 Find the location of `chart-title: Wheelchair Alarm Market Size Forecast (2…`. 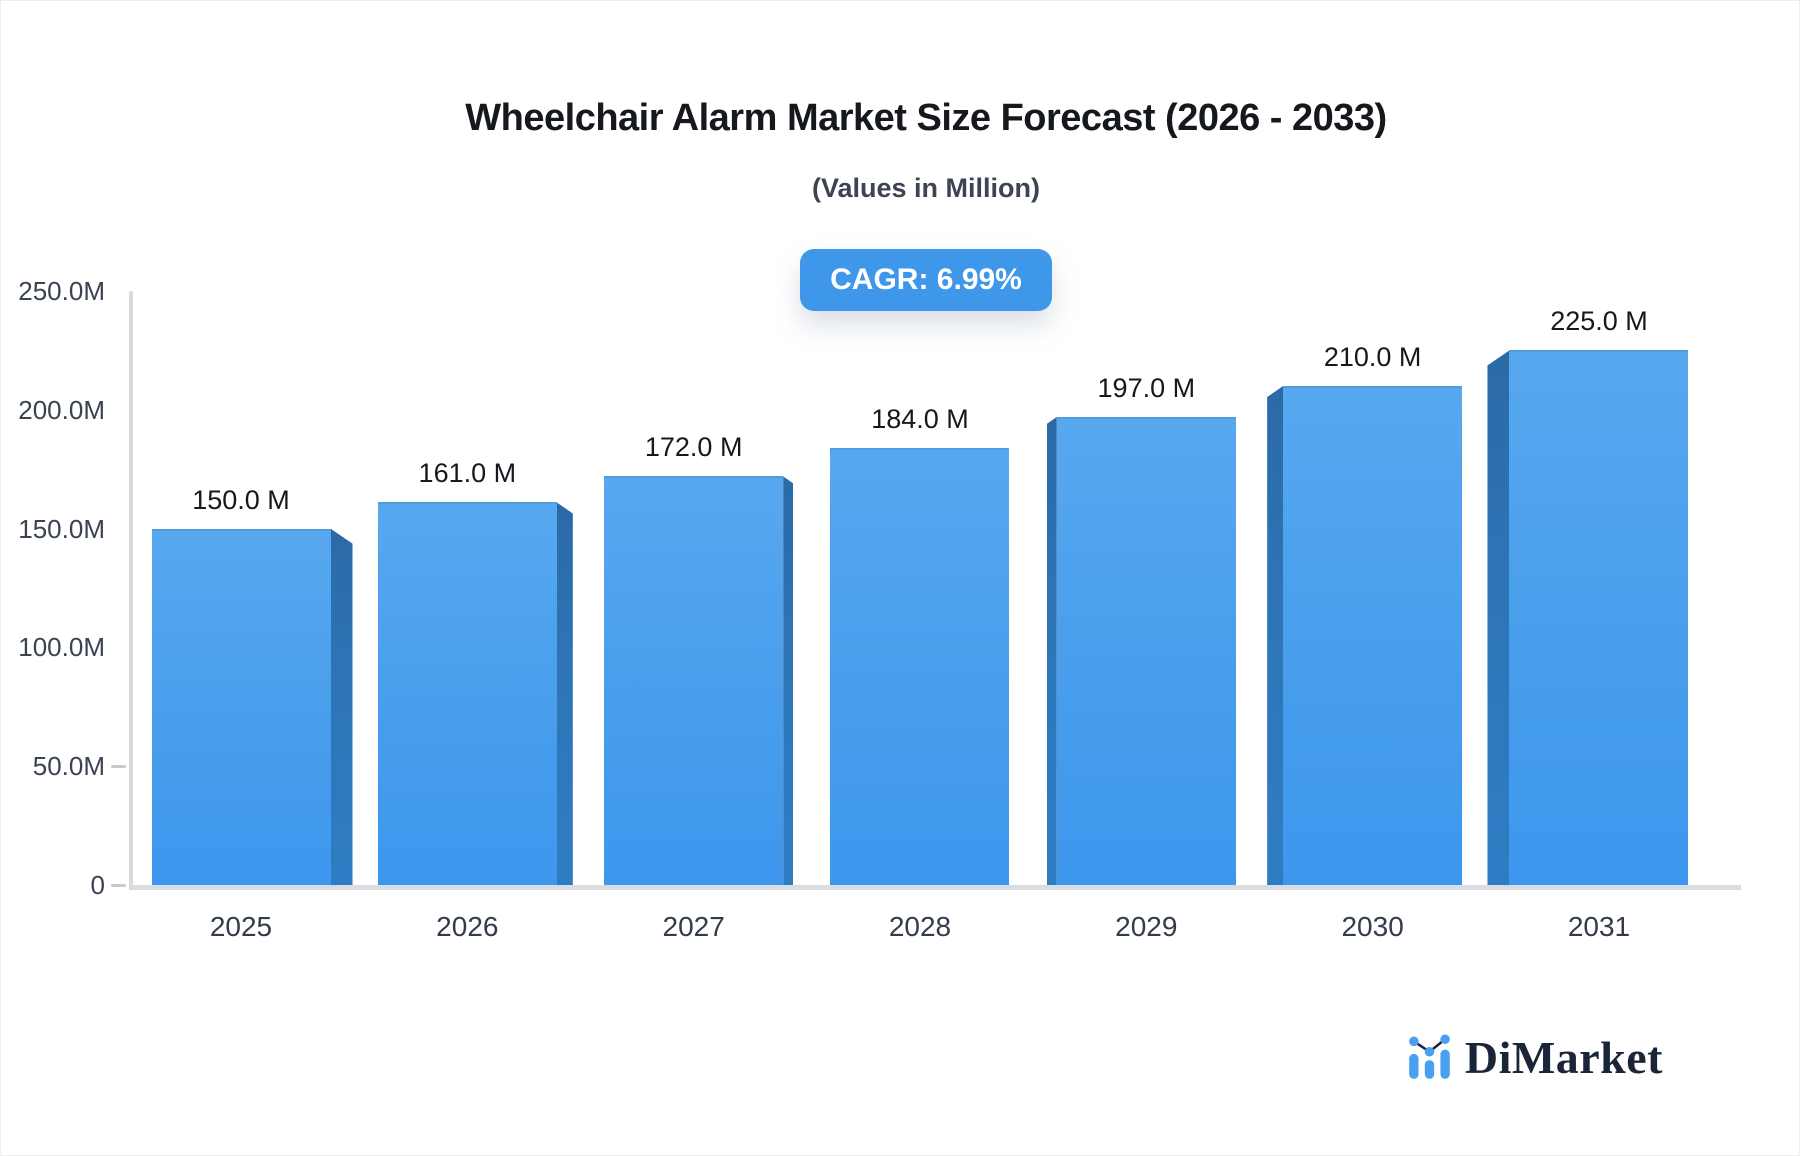

chart-title: Wheelchair Alarm Market Size Forecast (2… is located at coordinates (926, 118).